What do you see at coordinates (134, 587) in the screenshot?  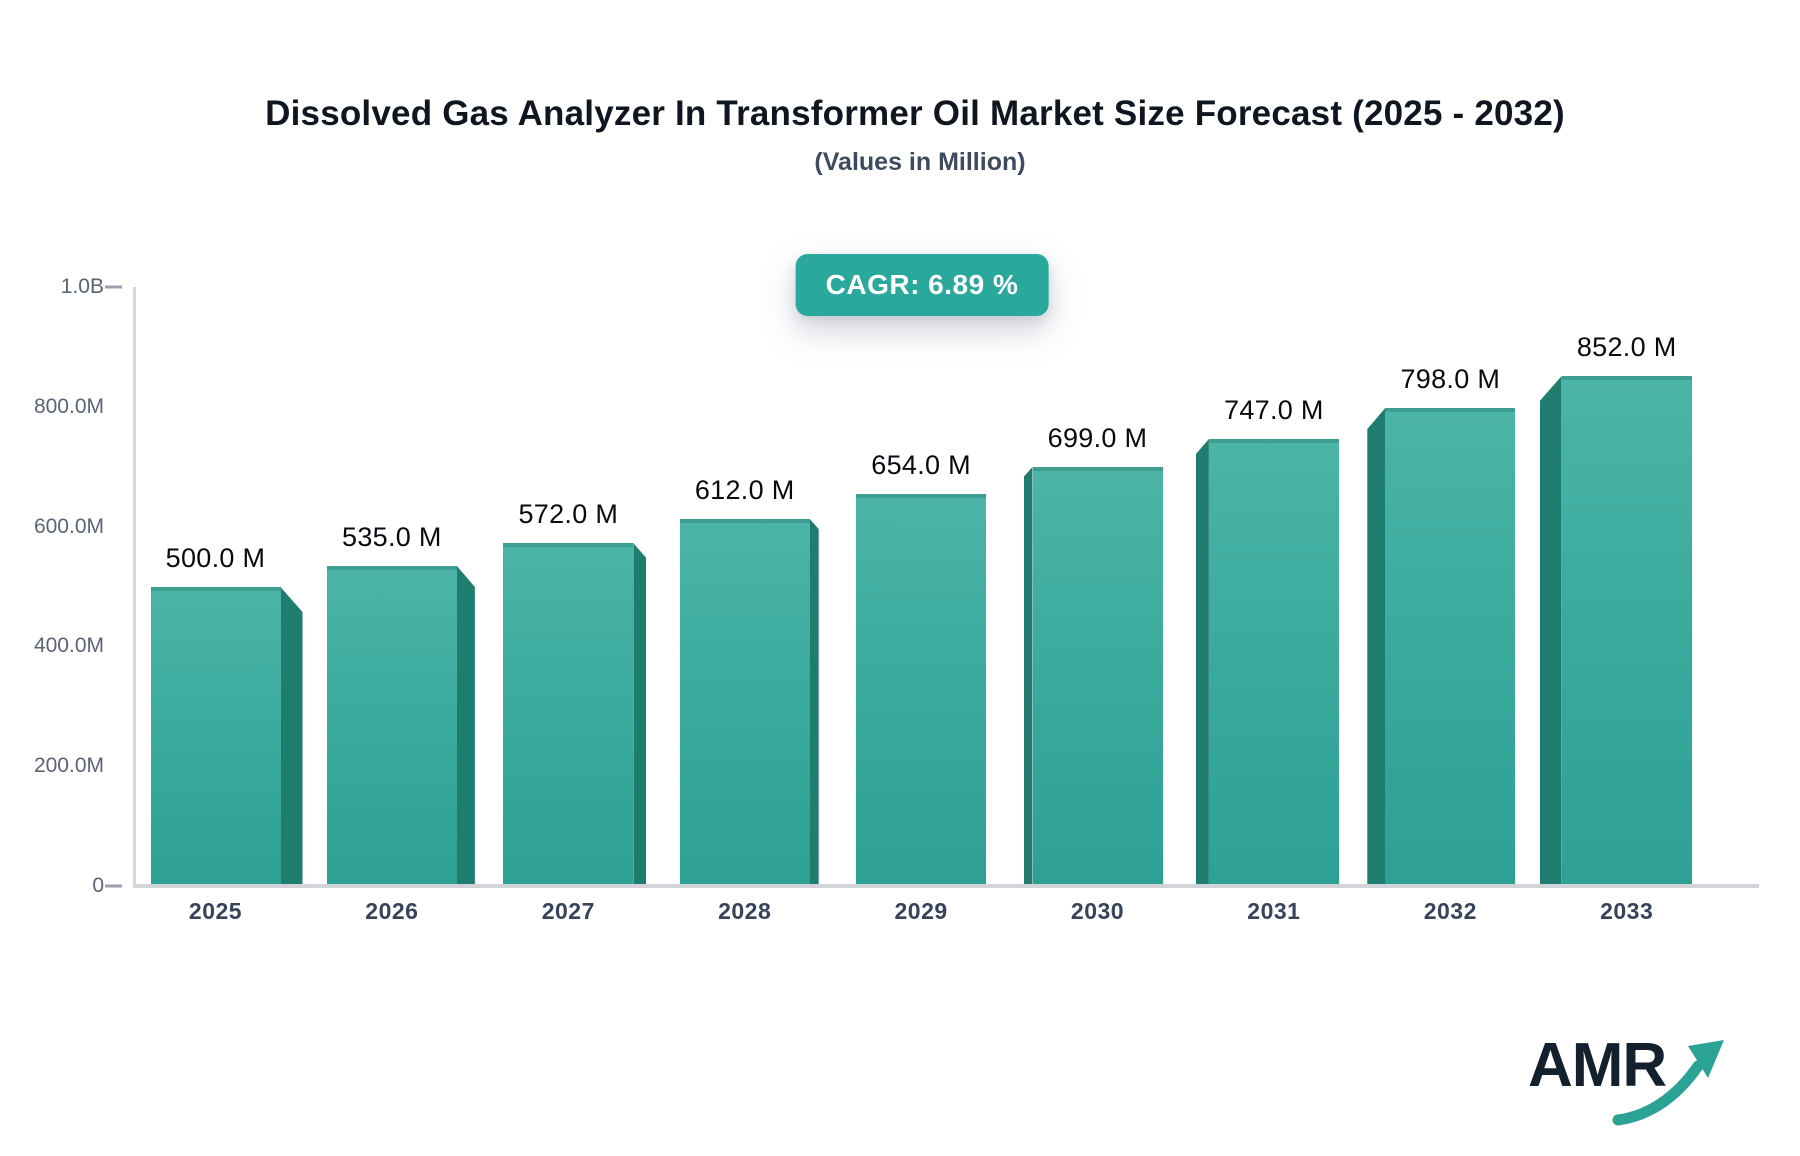 I see `y-axis-line` at bounding box center [134, 587].